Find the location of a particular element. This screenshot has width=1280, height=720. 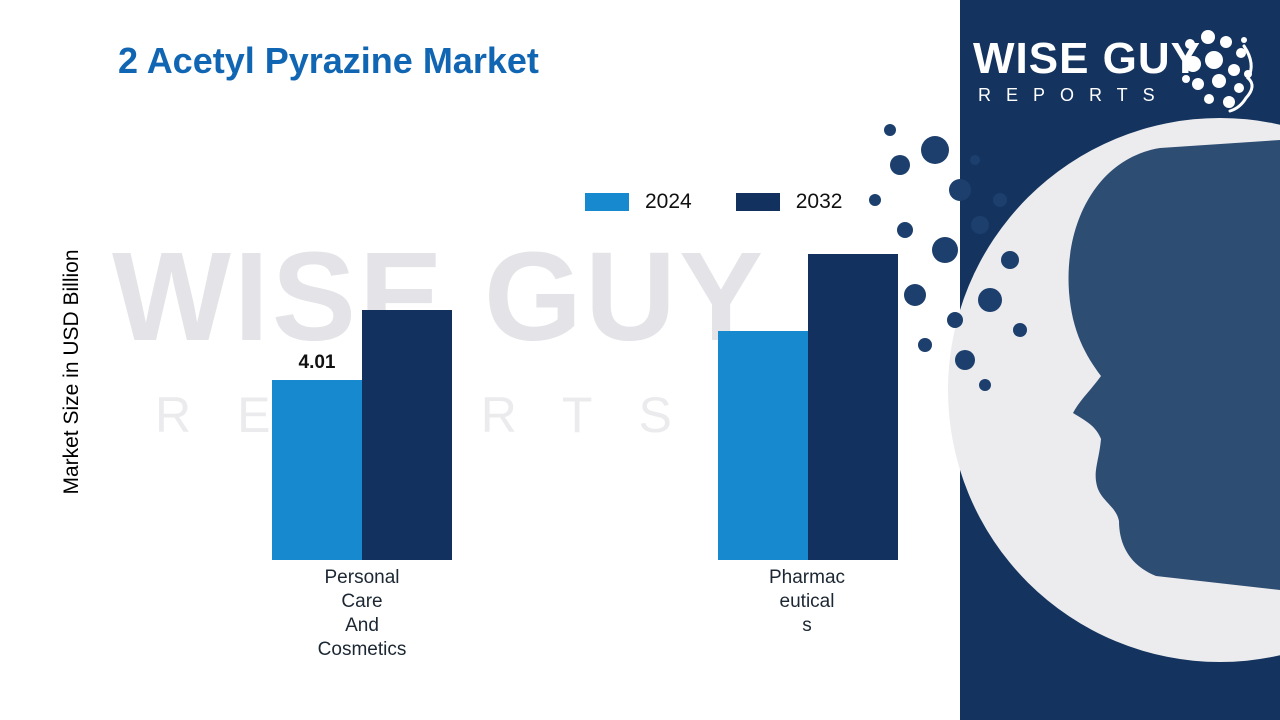

brand-logo-subtitle: REPORTS is located at coordinates (1074, 95).